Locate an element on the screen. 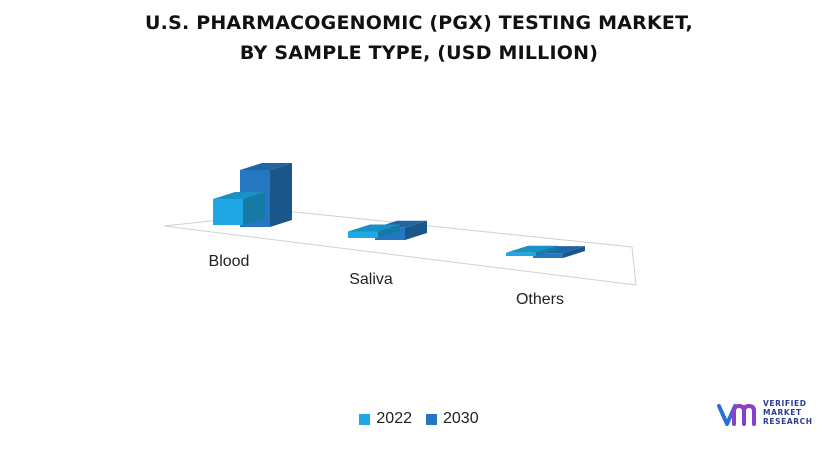 The height and width of the screenshot is (451, 838). category-labels: Blood Saliva Others is located at coordinates (386, 280).